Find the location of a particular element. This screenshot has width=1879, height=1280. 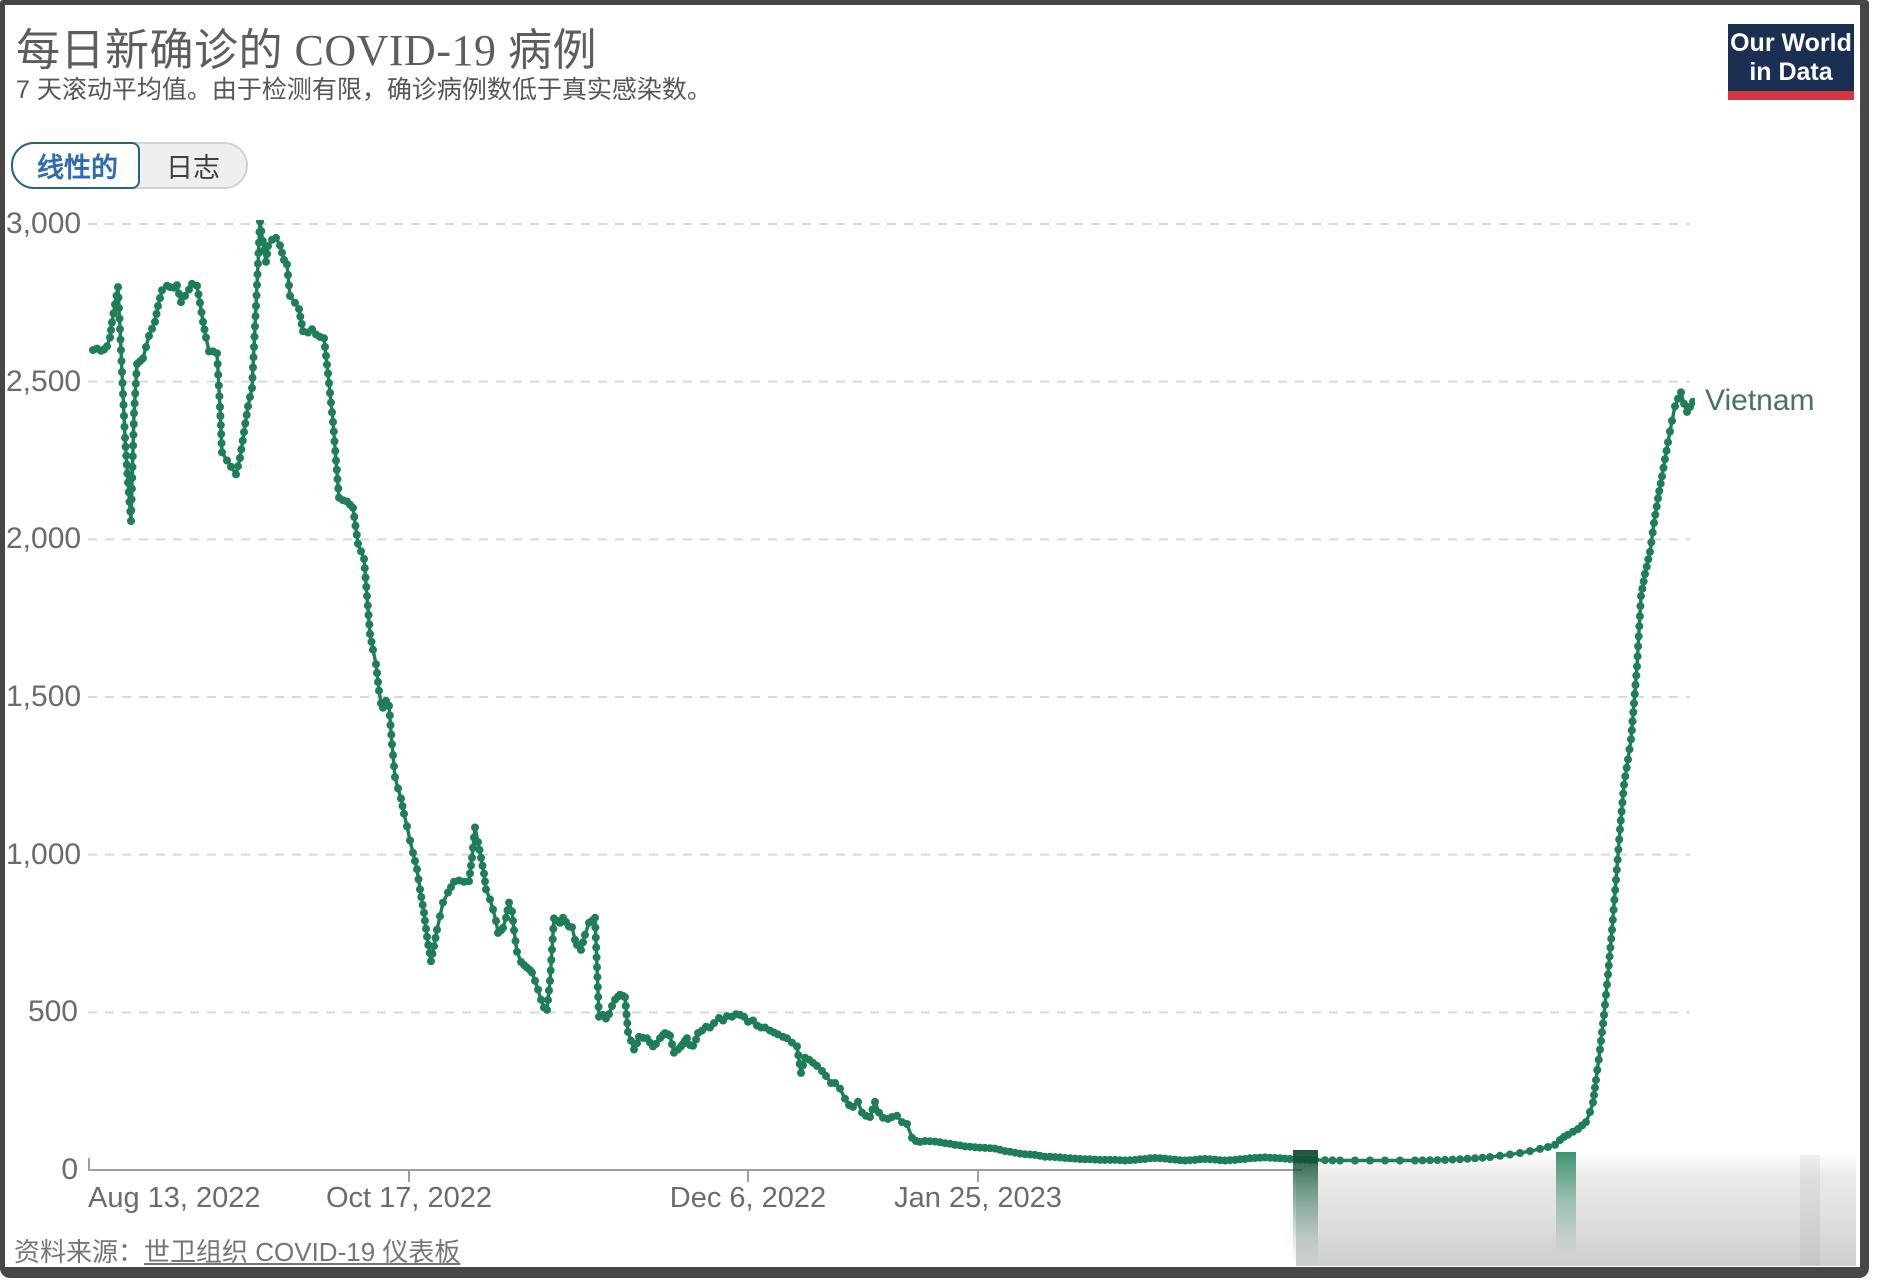

linear-scale-button: 线性的 is located at coordinates (75, 165).